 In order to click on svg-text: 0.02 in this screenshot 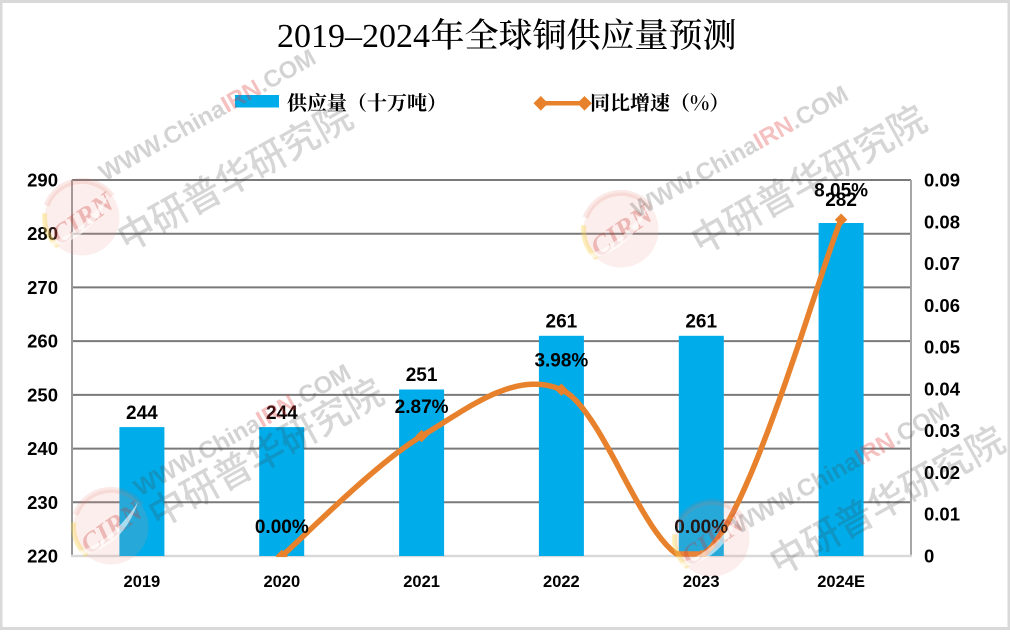, I will do `click(942, 472)`.